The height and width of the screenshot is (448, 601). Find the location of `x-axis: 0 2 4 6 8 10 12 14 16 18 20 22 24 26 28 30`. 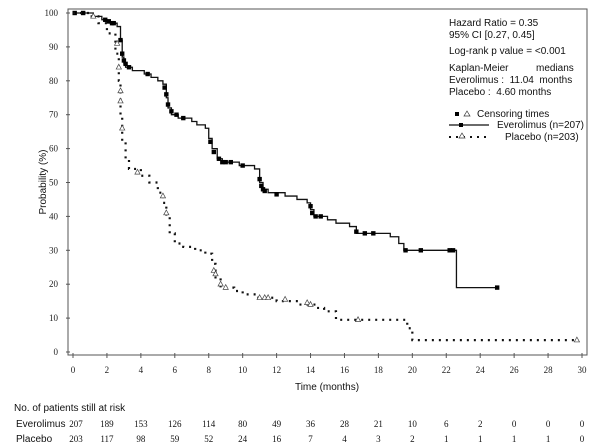

x-axis: 0 2 4 6 8 10 12 14 16 18 20 22 24 26 28 30 is located at coordinates (329, 364).